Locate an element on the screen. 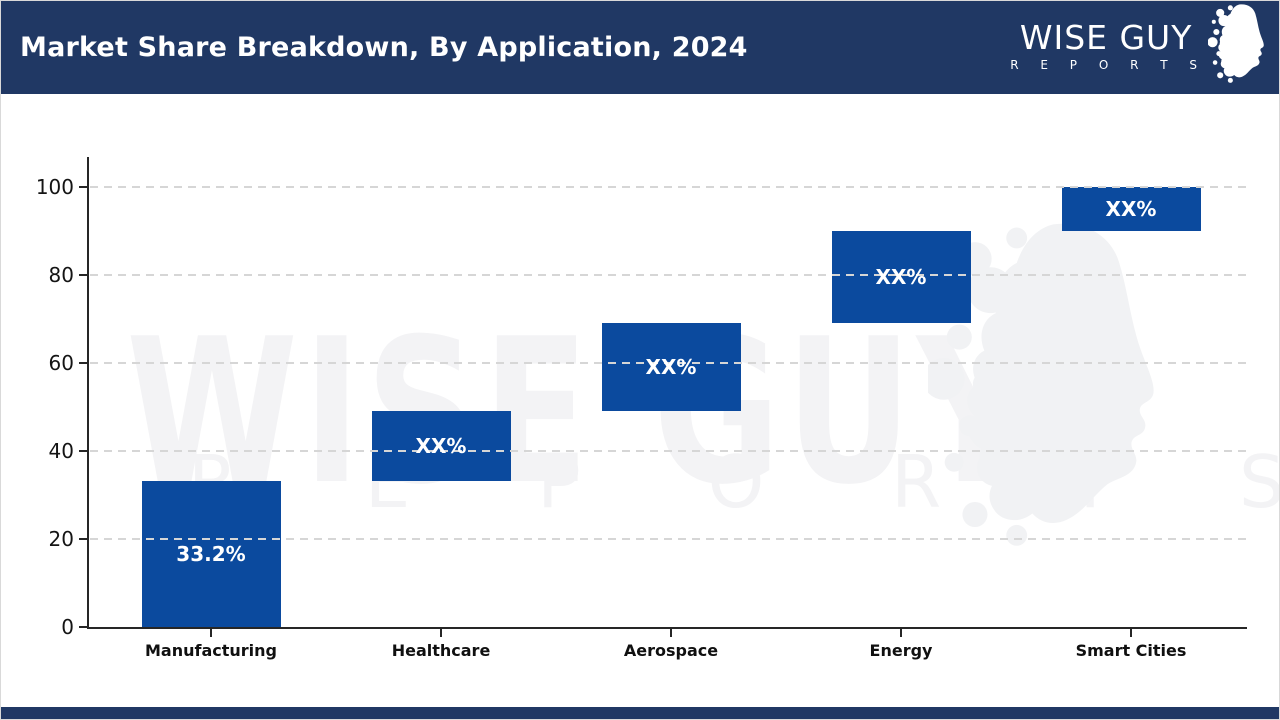  x-axis-label: Manufacturing is located at coordinates (211, 650).